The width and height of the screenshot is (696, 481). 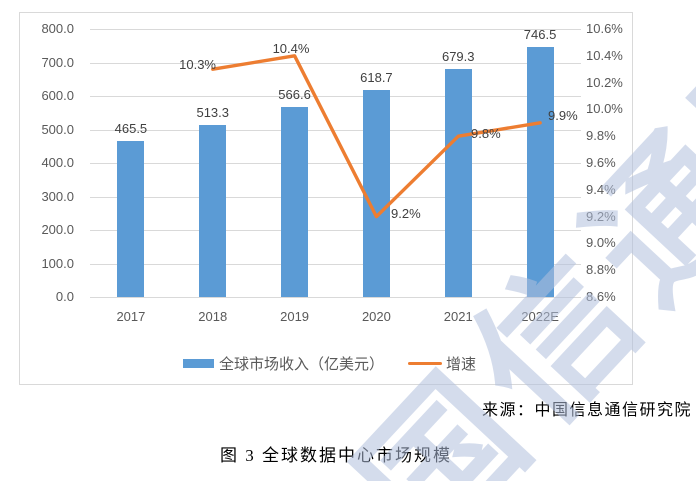 I want to click on right-axis-tick: 9.0%, so click(x=601, y=243).